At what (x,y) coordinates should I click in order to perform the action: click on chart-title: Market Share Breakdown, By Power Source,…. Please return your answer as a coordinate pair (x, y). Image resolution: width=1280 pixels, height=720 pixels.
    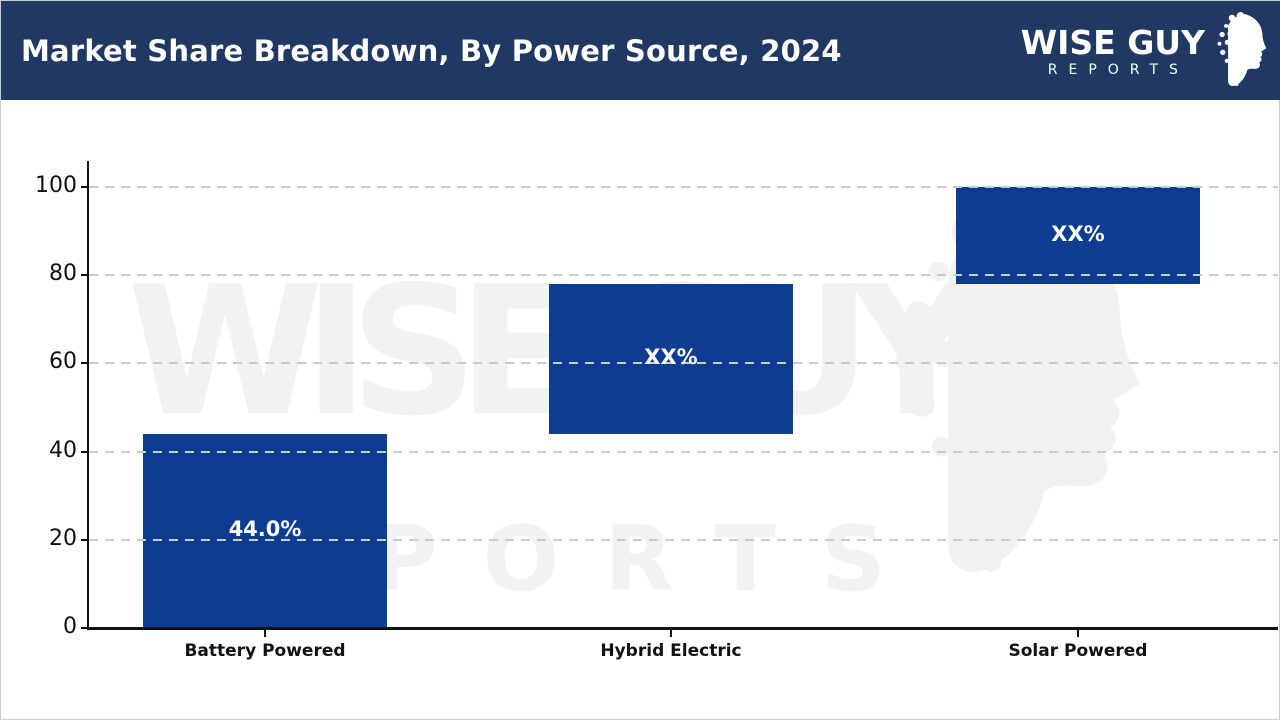
    Looking at the image, I should click on (431, 50).